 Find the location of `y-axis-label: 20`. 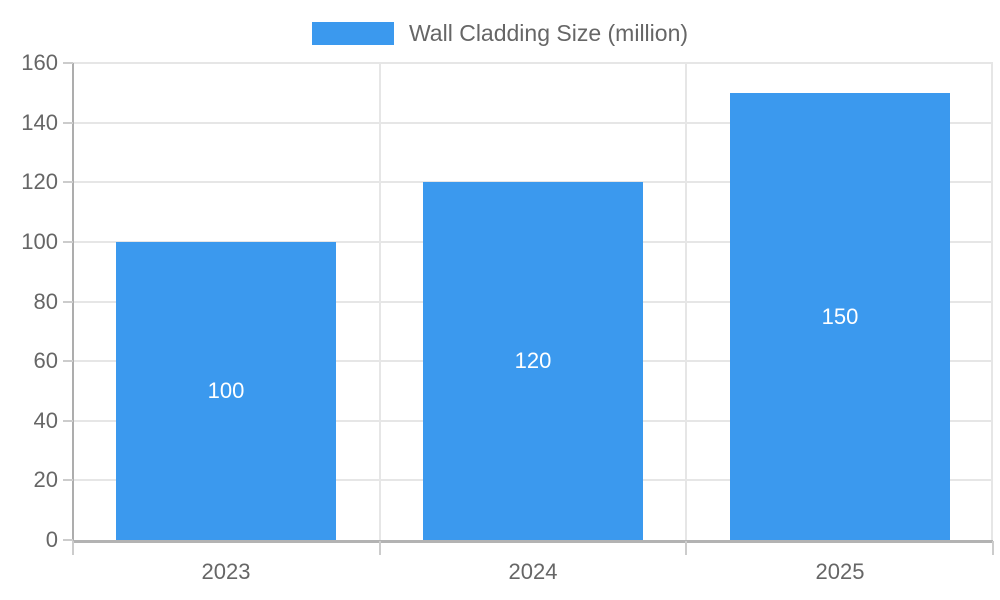

y-axis-label: 20 is located at coordinates (45, 480).